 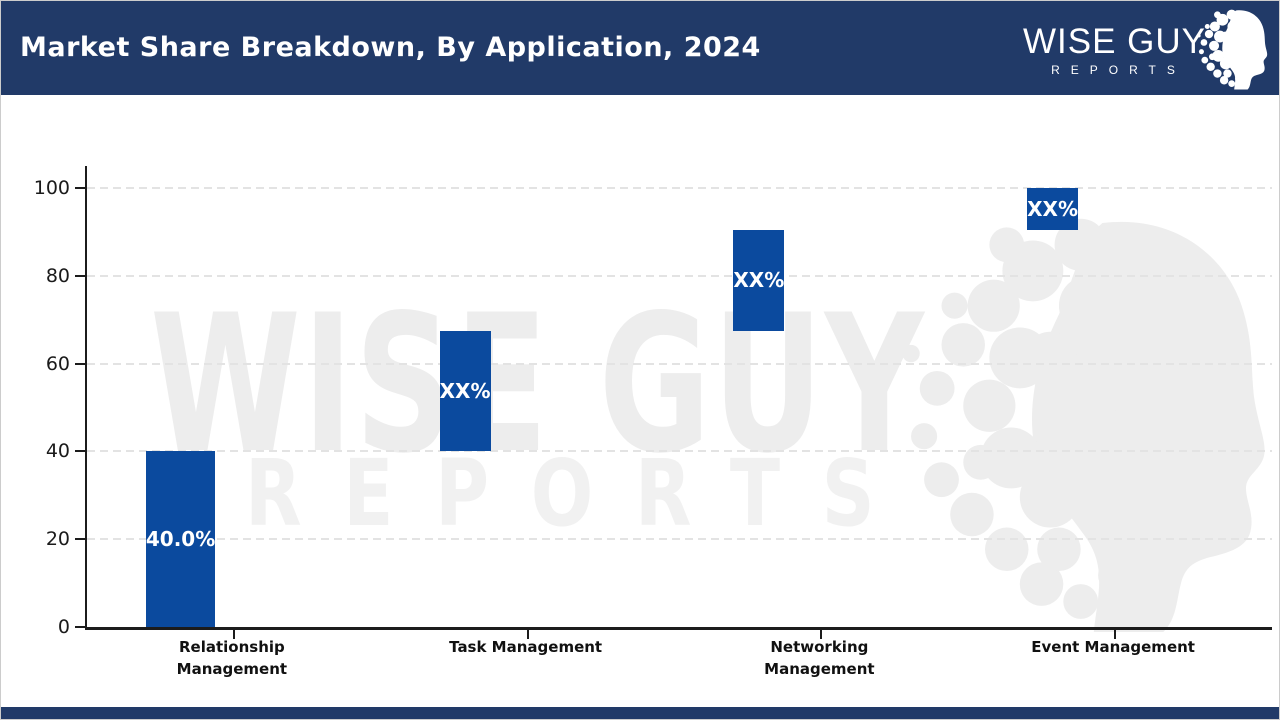 I want to click on brand-subtitle: REPORTS, so click(x=1118, y=70).